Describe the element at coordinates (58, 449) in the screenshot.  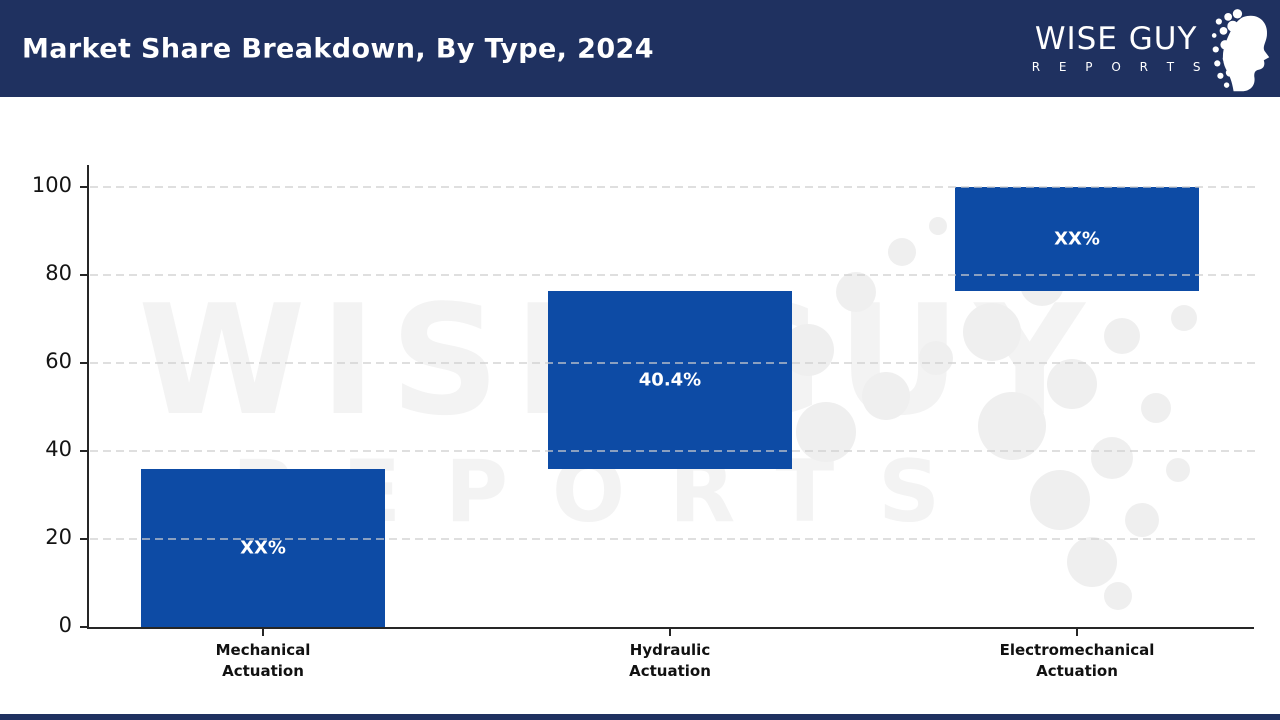
I see `y-tick-label-40: 40` at that location.